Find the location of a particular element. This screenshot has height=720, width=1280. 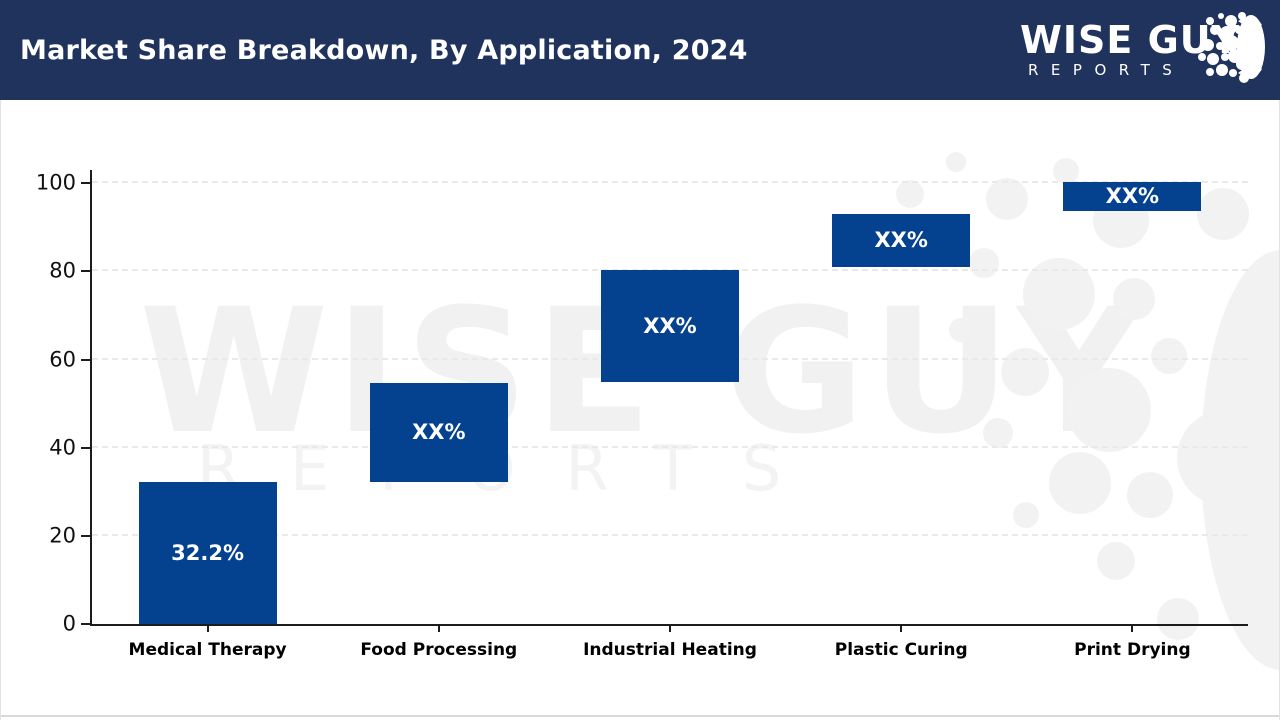

x-axis-label-plastic-curing: Plastic Curing is located at coordinates (901, 650).